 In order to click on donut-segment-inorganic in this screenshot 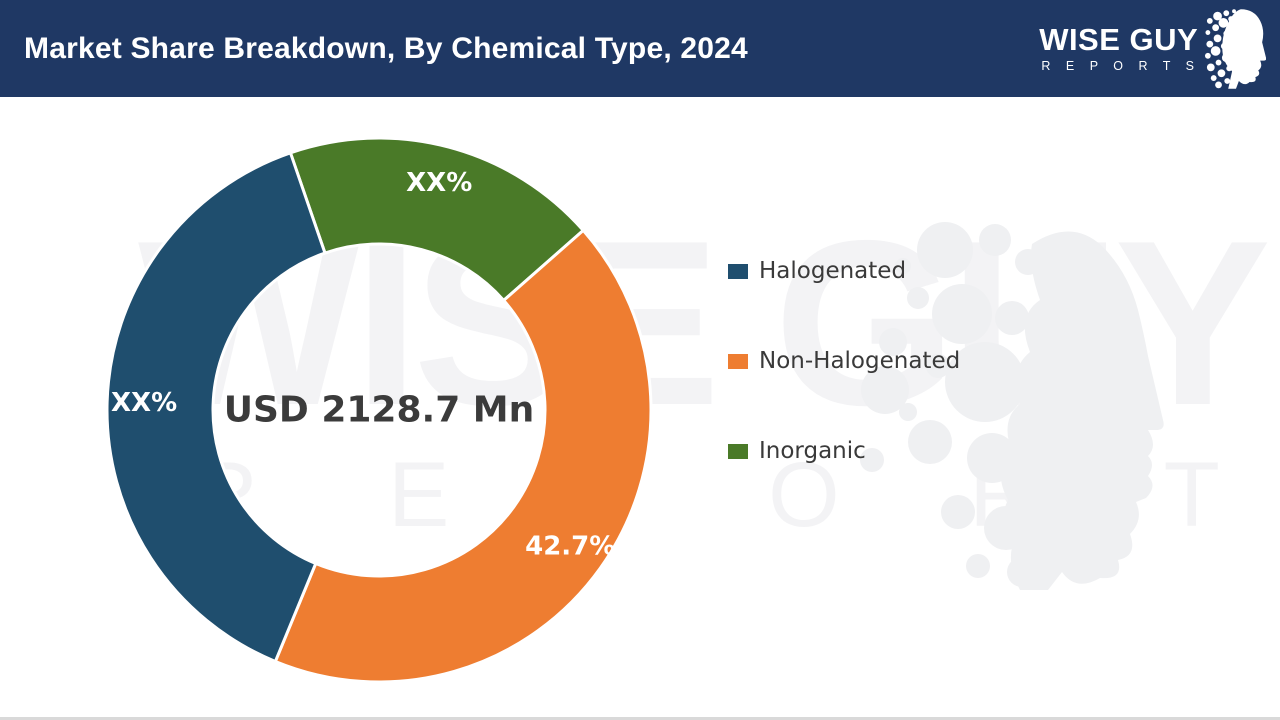, I will do `click(436, 219)`.